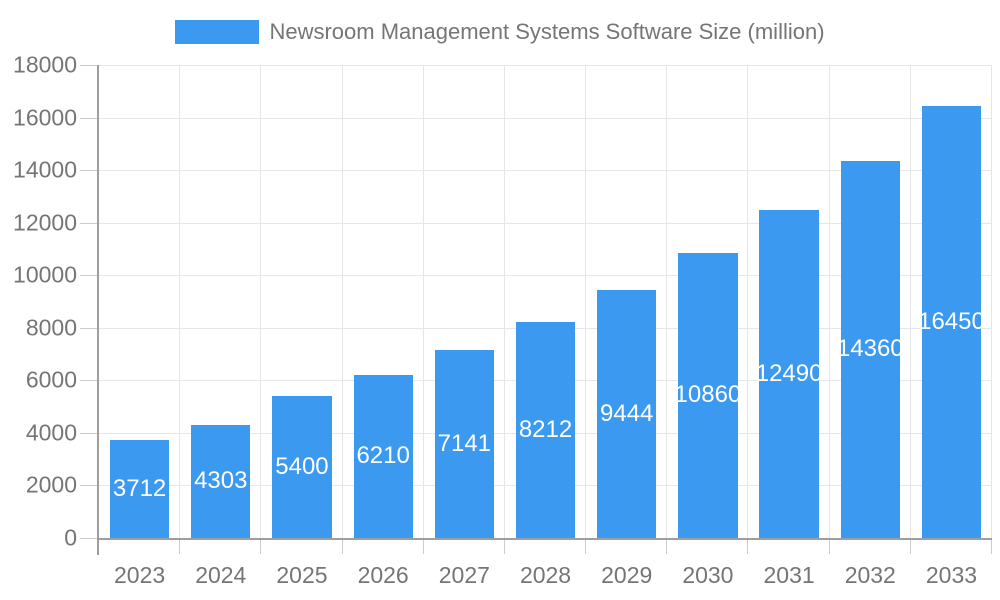  What do you see at coordinates (45, 274) in the screenshot?
I see `y-axis-tick-label: 10000` at bounding box center [45, 274].